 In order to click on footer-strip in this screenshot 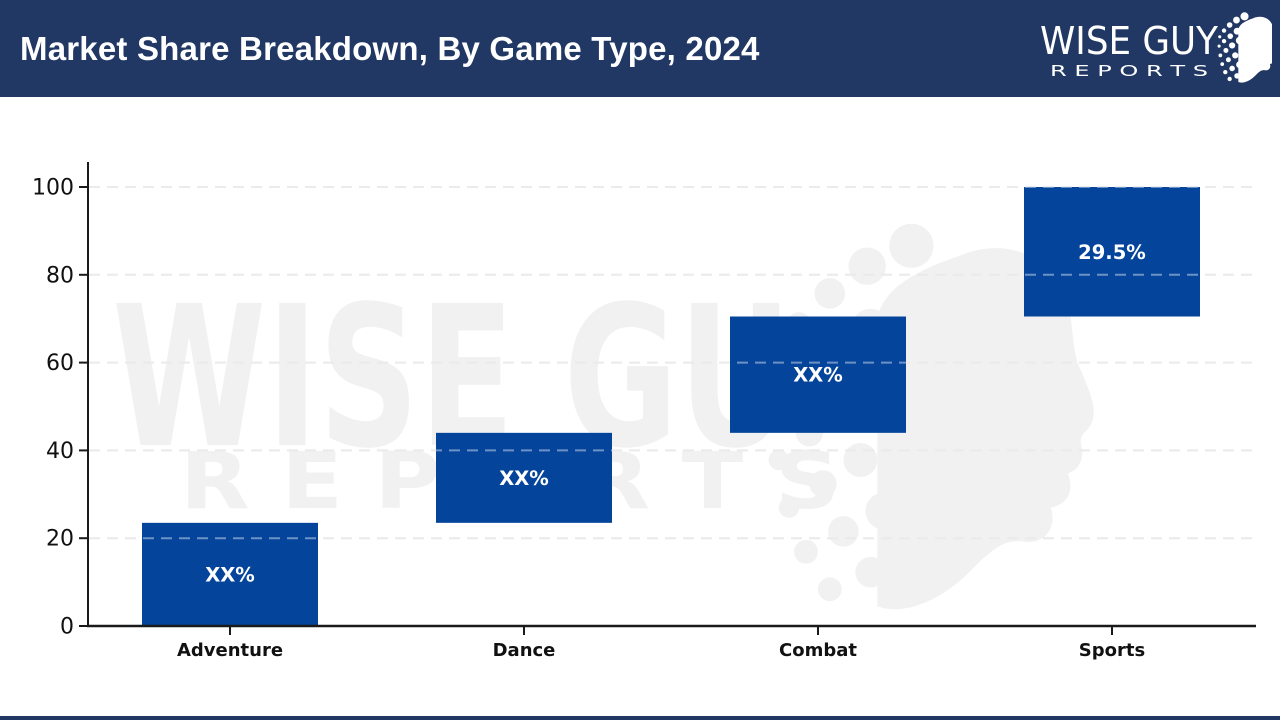, I will do `click(640, 718)`.